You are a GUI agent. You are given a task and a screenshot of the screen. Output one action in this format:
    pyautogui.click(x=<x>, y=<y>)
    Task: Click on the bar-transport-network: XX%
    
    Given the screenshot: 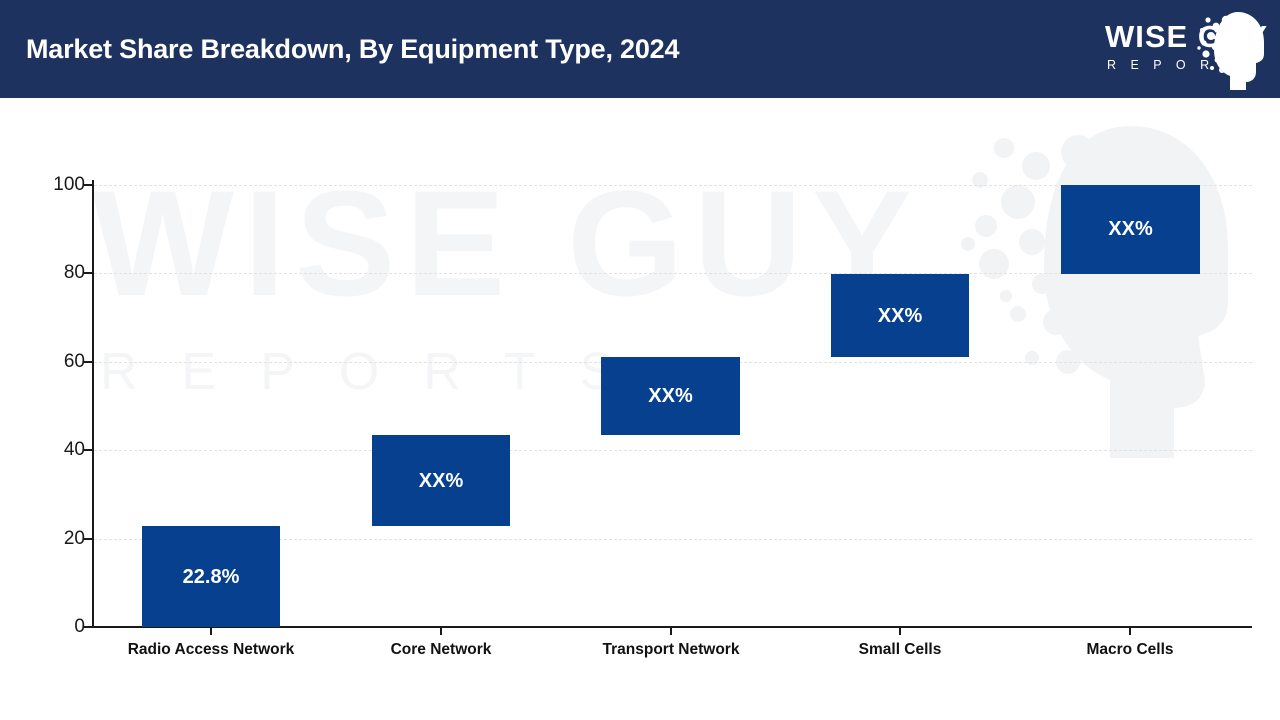 What is the action you would take?
    pyautogui.click(x=670, y=396)
    